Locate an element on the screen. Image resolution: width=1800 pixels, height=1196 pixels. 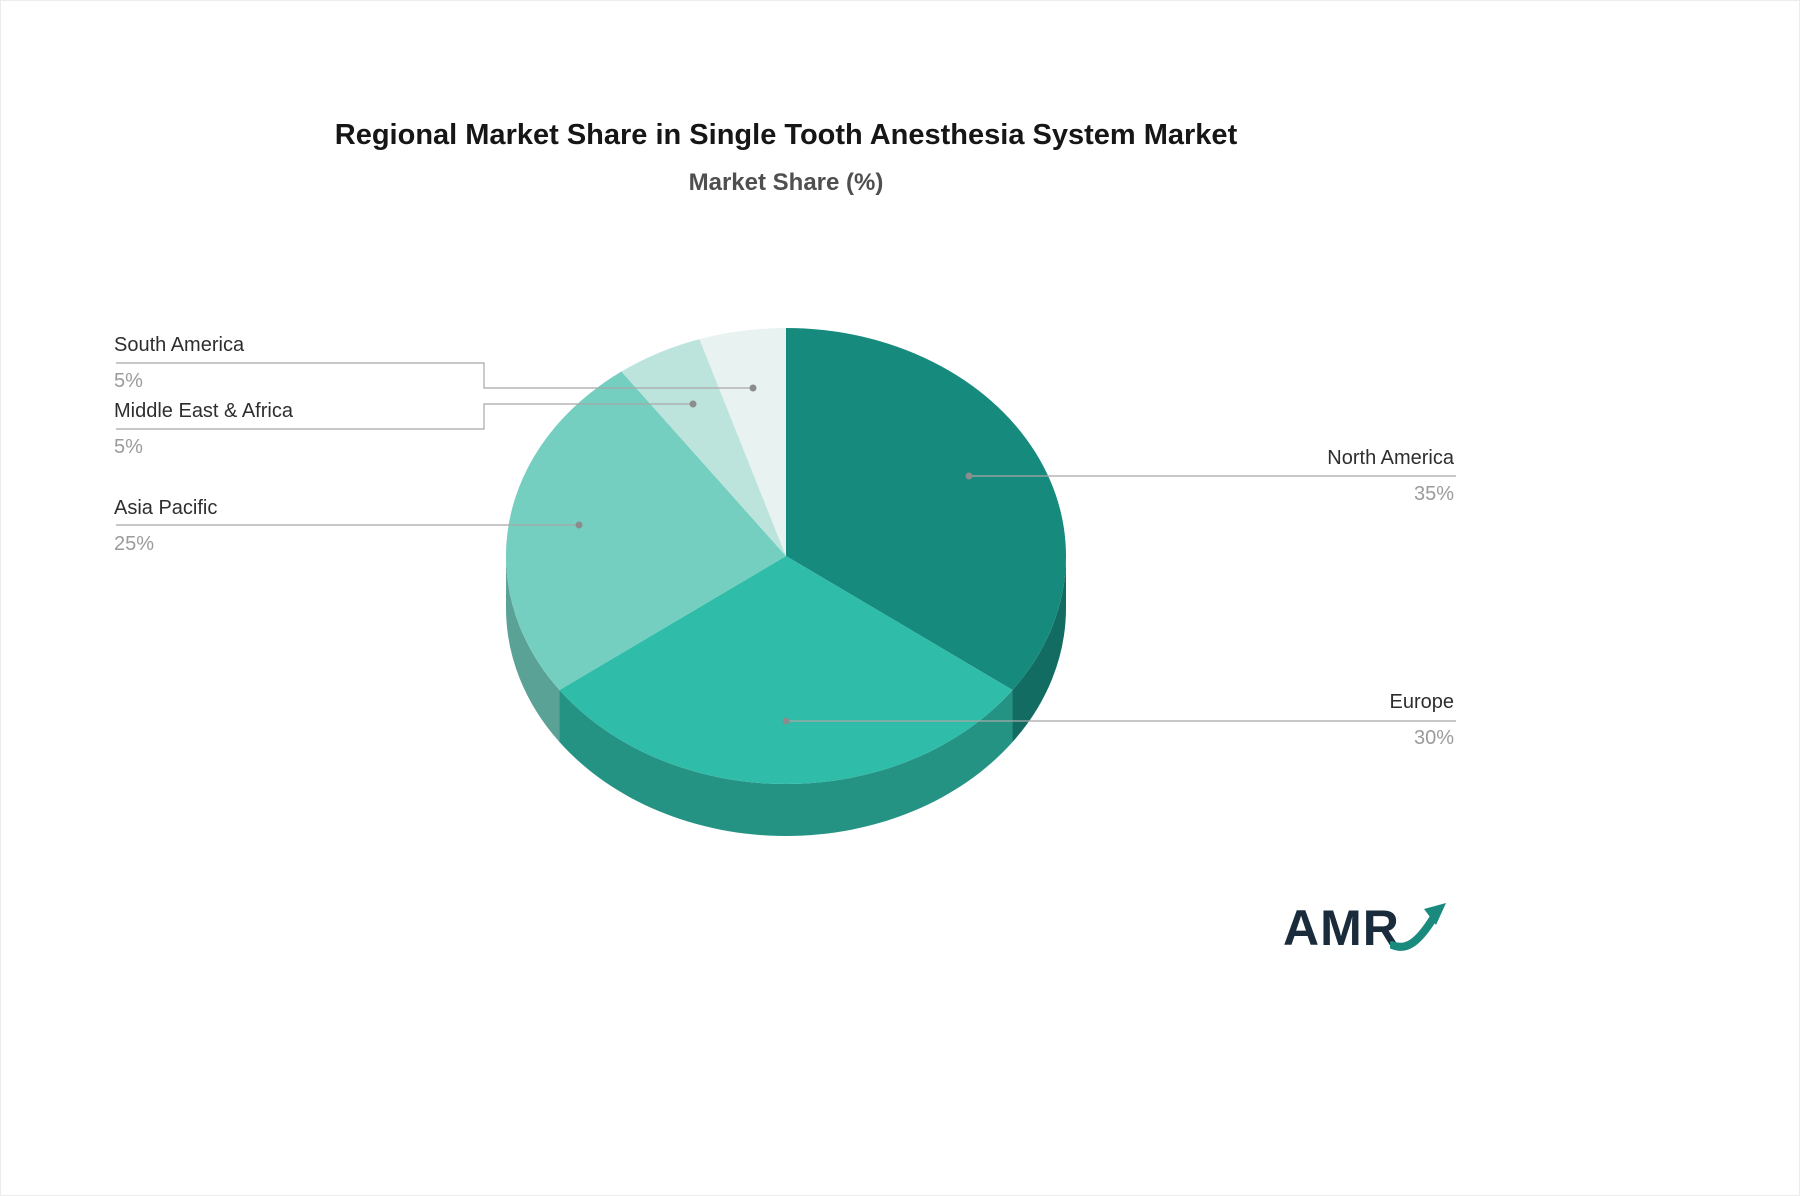
slice-label-europe: Europe 30% is located at coordinates (1422, 720).